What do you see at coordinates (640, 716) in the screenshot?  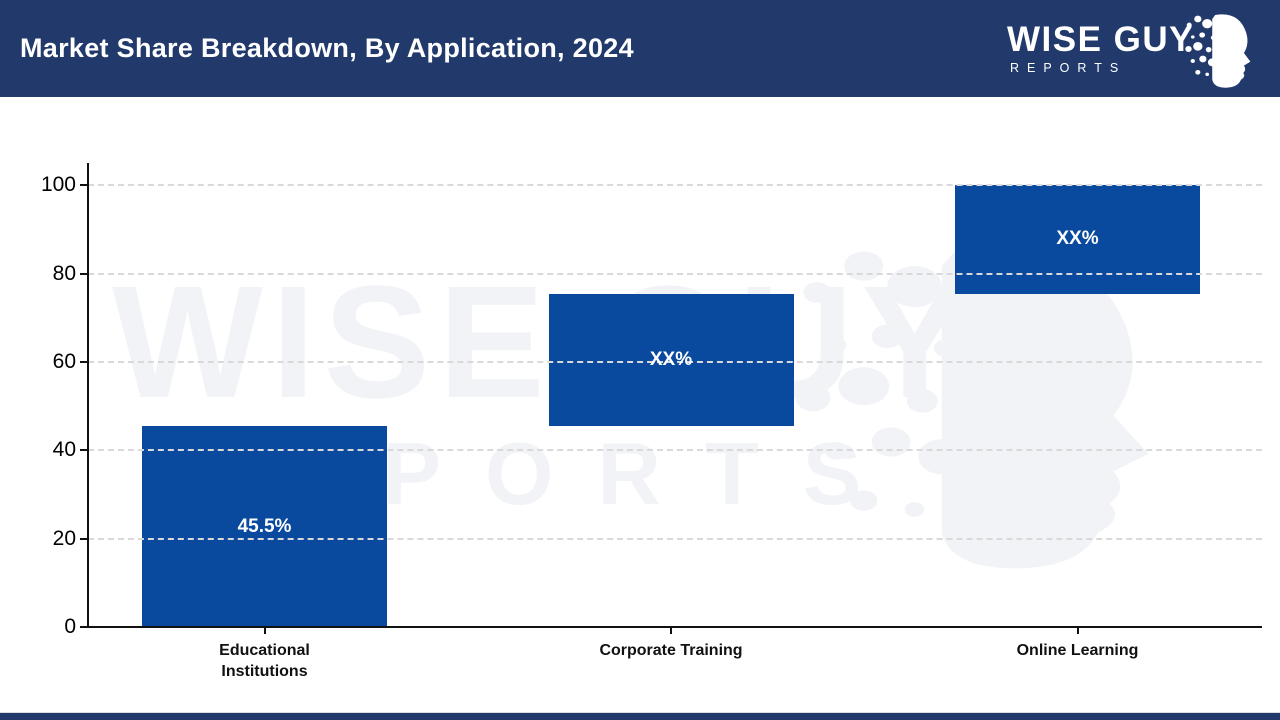 I see `footer-bar` at bounding box center [640, 716].